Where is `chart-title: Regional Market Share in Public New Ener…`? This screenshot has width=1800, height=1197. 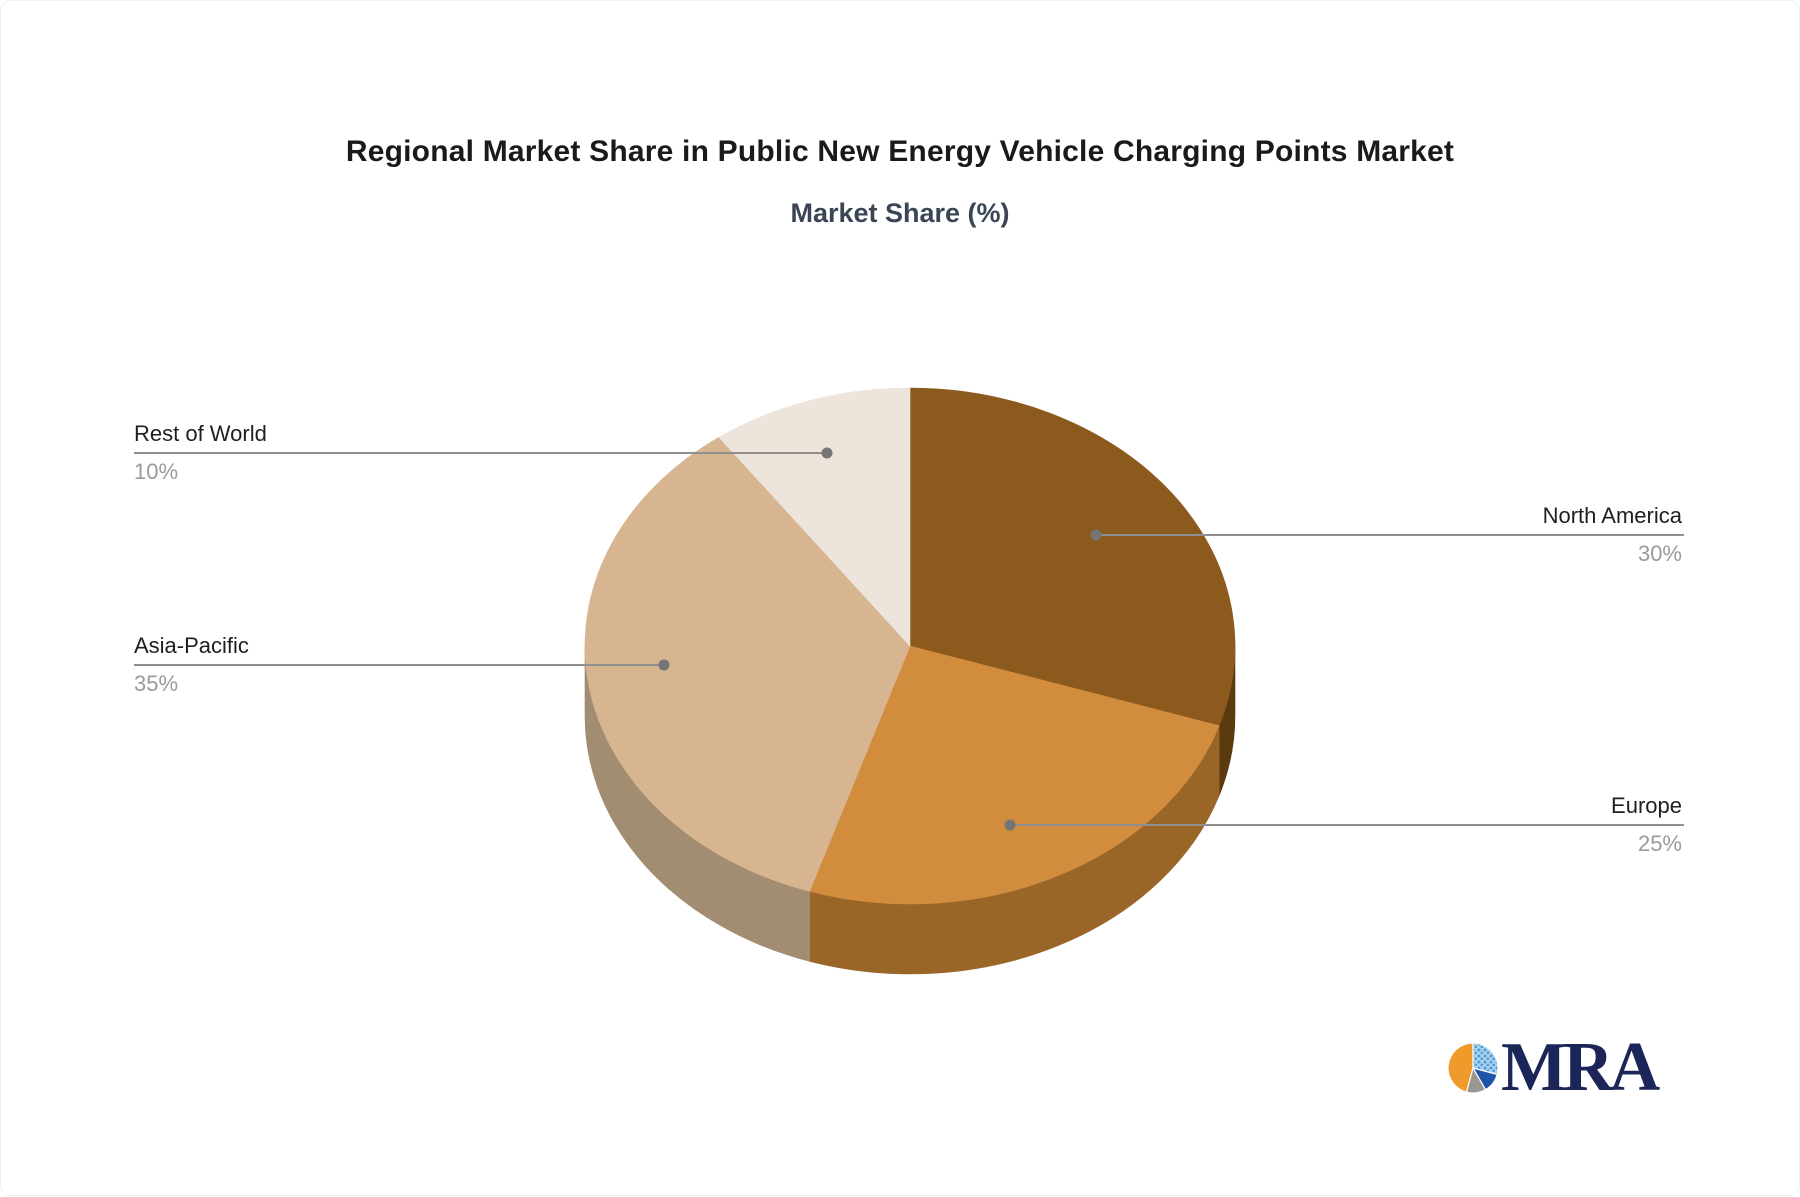 chart-title: Regional Market Share in Public New Ener… is located at coordinates (900, 151).